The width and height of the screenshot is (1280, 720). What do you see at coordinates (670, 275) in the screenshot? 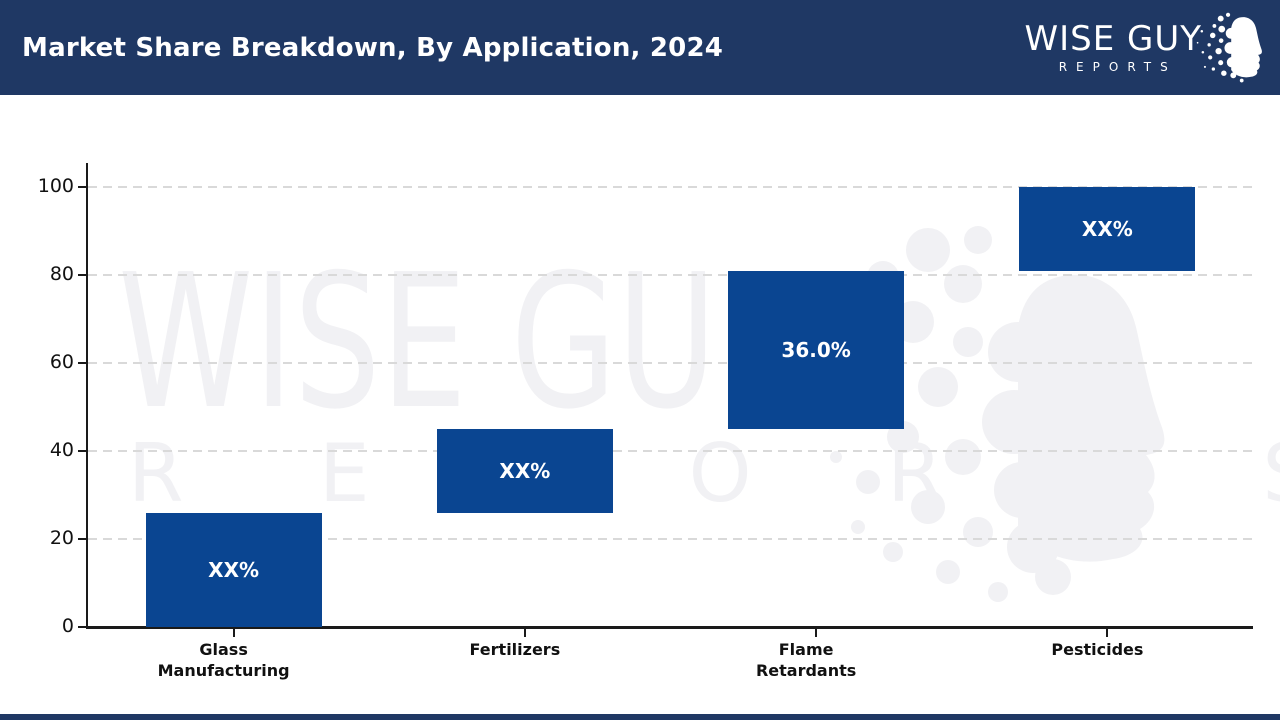
I see `gridline-y80` at bounding box center [670, 275].